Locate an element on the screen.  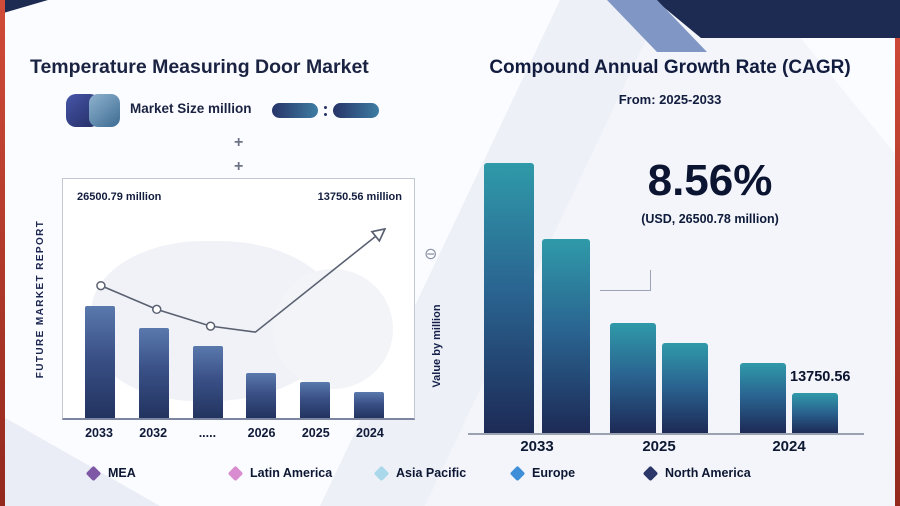
legend-item-asia-pacific: Asia Pacific is located at coordinates (420, 473).